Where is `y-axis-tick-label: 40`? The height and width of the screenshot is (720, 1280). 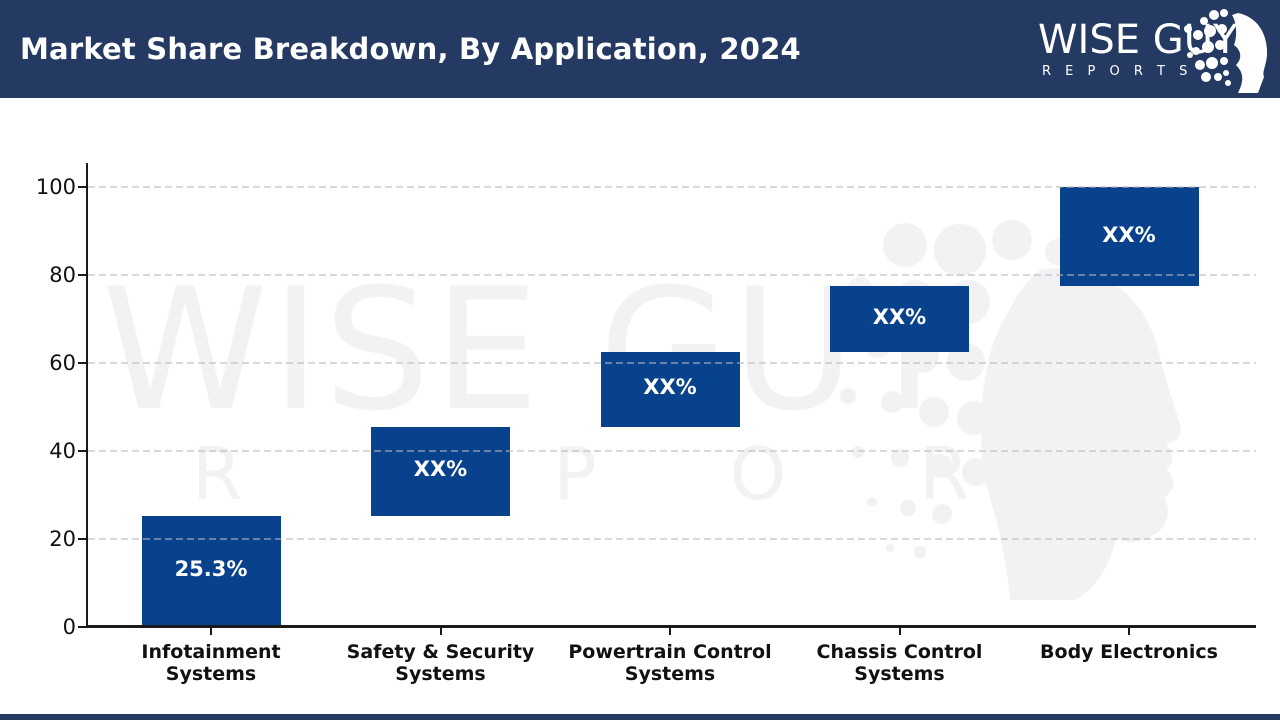
y-axis-tick-label: 40 is located at coordinates (62, 451).